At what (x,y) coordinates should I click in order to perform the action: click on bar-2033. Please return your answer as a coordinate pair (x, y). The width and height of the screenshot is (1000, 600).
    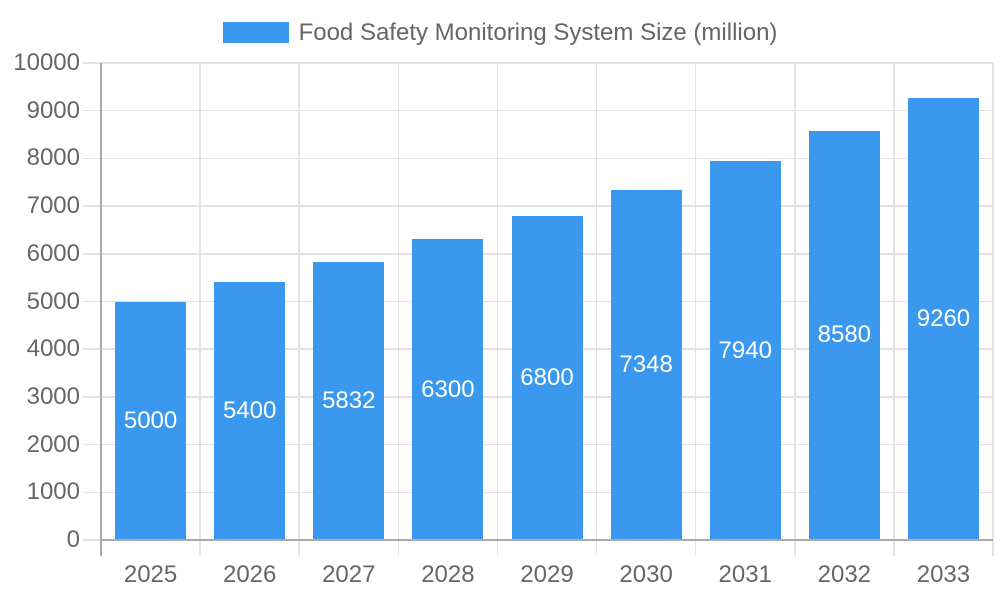
    Looking at the image, I should click on (943, 319).